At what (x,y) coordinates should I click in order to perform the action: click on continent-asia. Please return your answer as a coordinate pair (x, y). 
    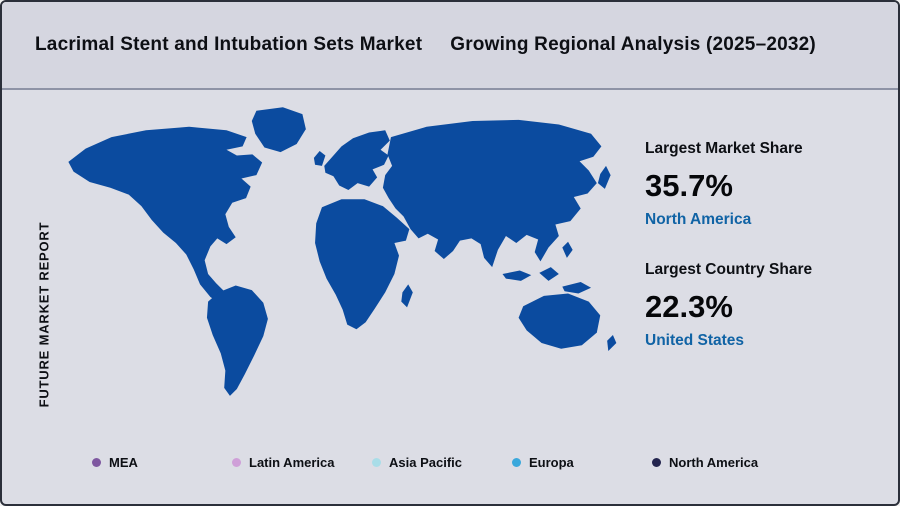
    Looking at the image, I should click on (492, 193).